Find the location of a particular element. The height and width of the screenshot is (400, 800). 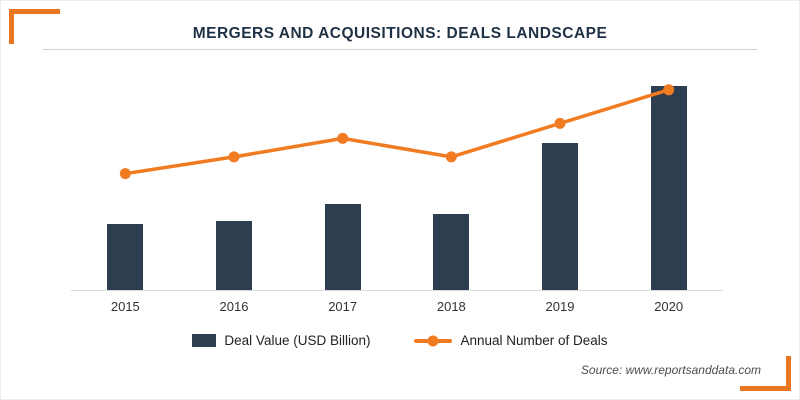

corner-accent-top-left is located at coordinates (34, 26).